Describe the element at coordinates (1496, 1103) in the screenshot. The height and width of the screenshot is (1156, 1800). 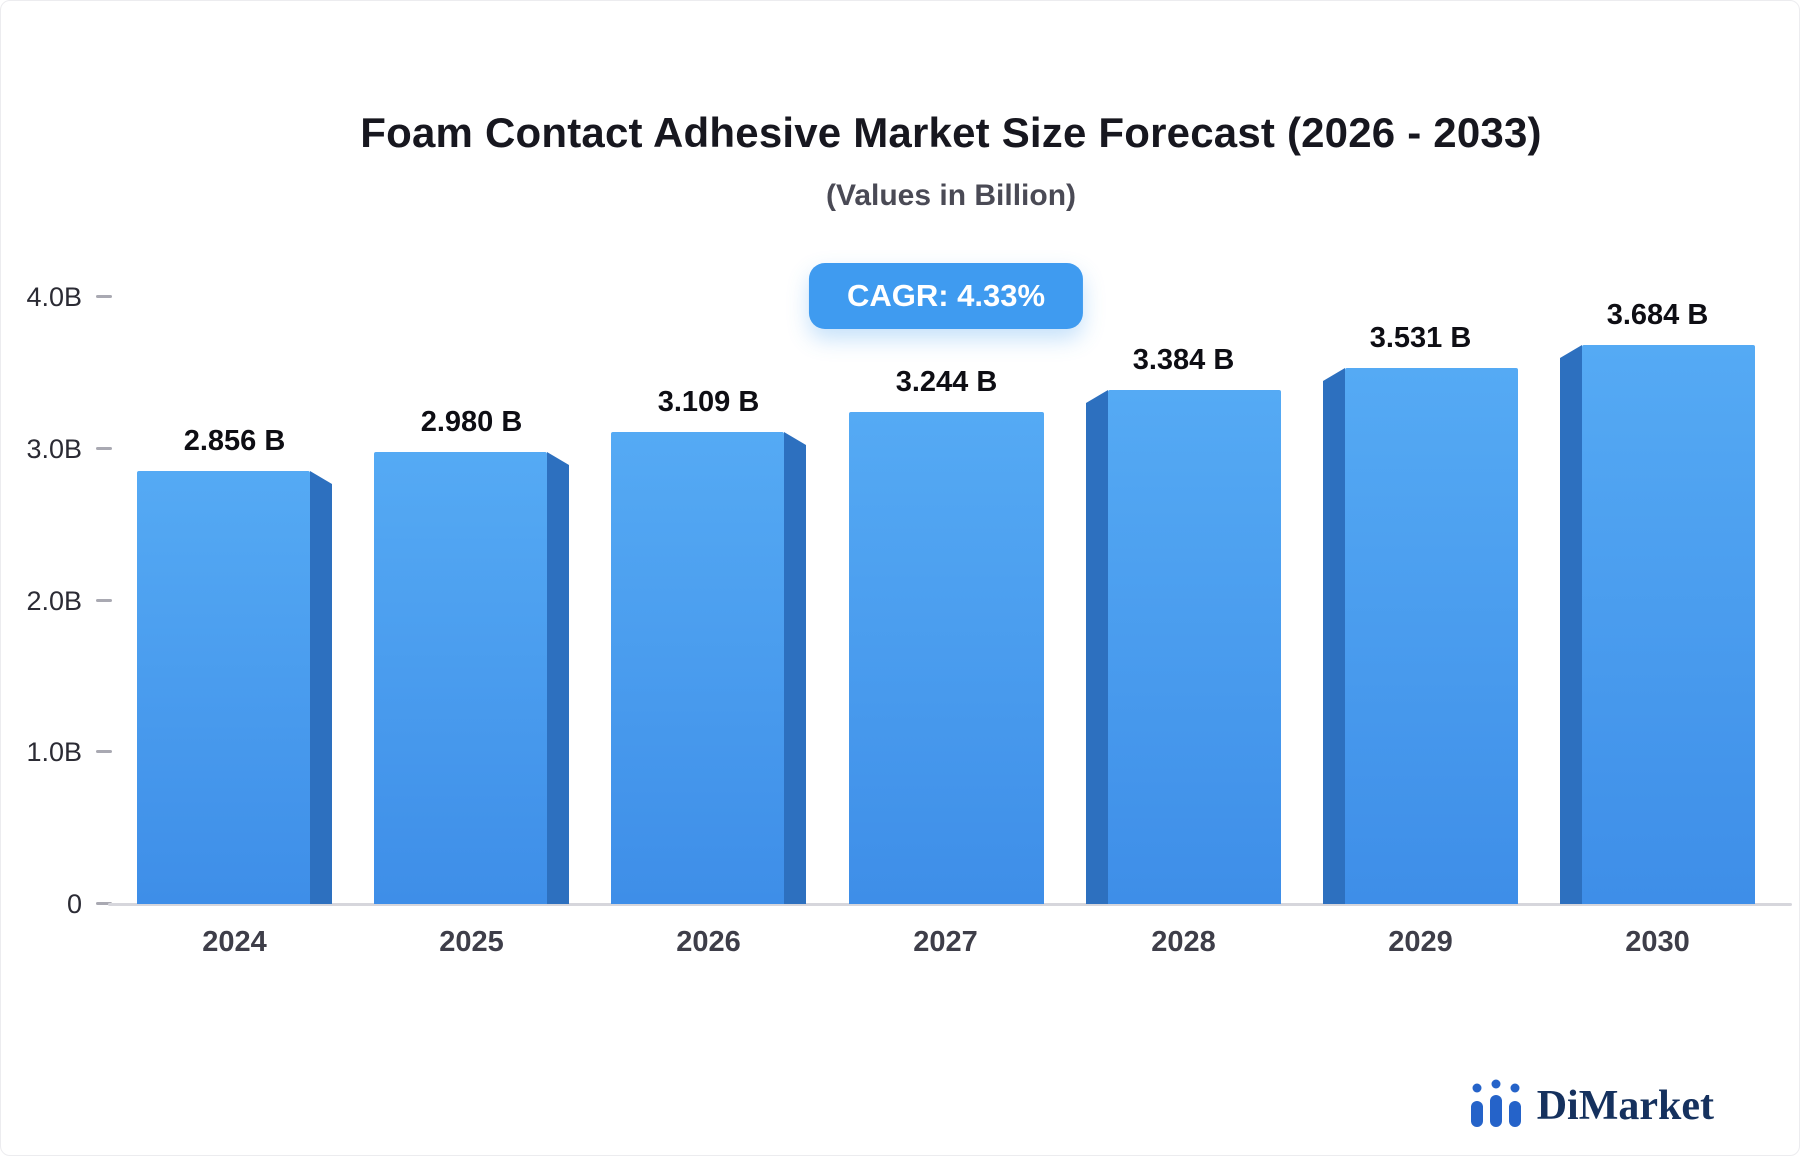
I see `bar-chart-icon` at that location.